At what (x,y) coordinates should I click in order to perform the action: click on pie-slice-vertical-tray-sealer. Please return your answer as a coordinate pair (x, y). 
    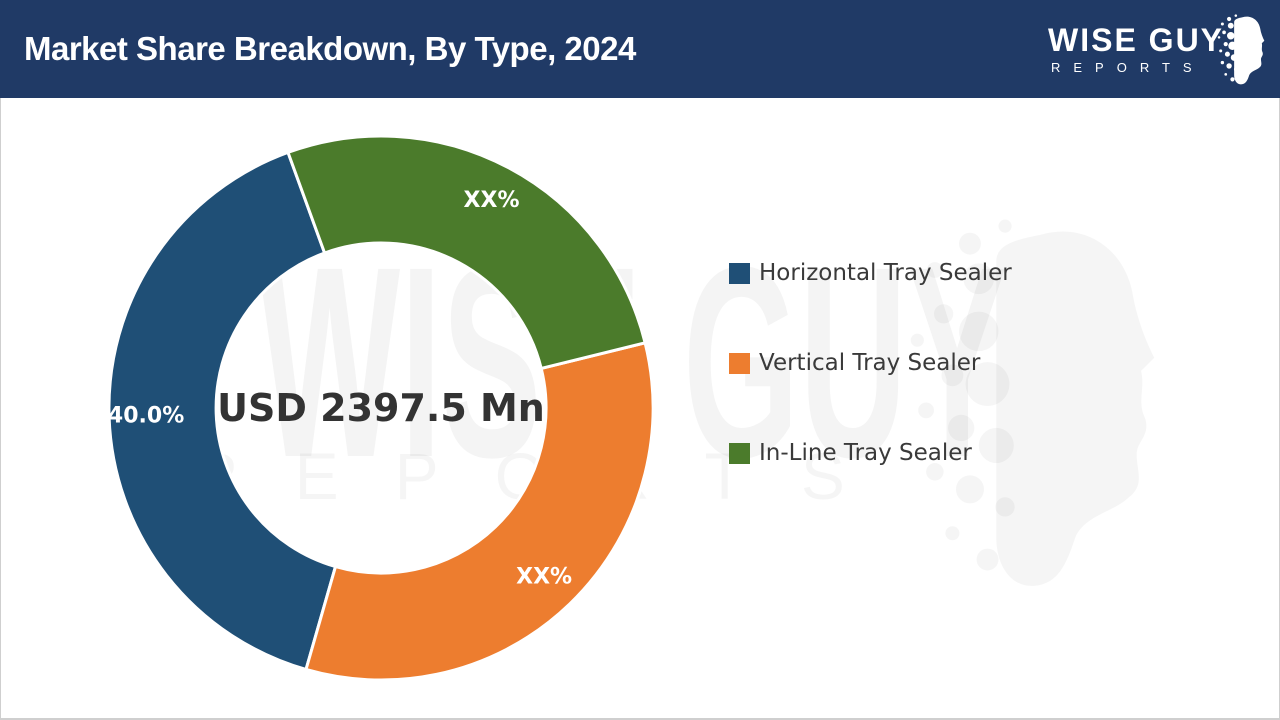
    Looking at the image, I should click on (479, 511).